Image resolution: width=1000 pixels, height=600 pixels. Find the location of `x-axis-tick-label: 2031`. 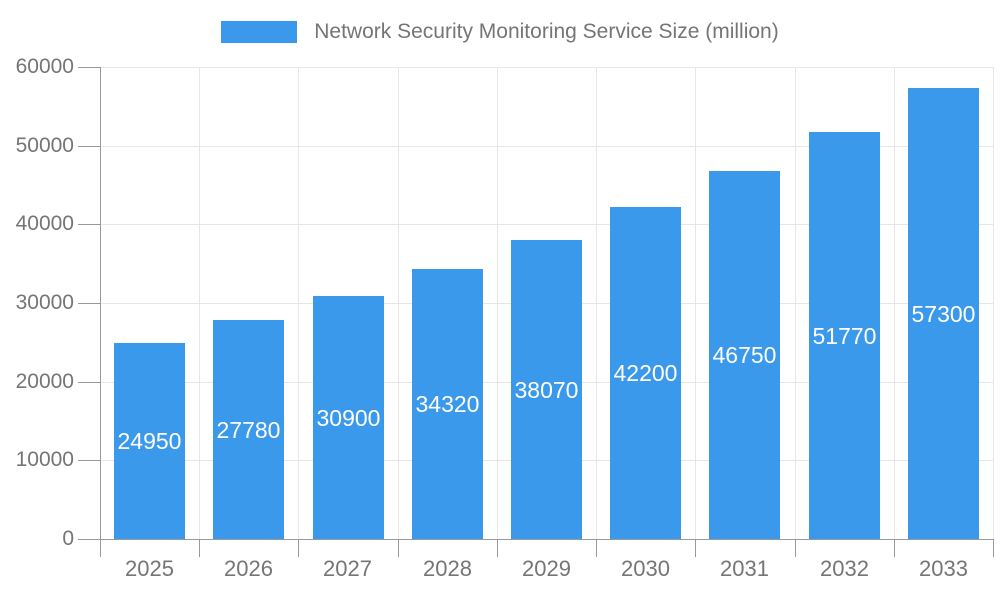

x-axis-tick-label: 2031 is located at coordinates (744, 568).